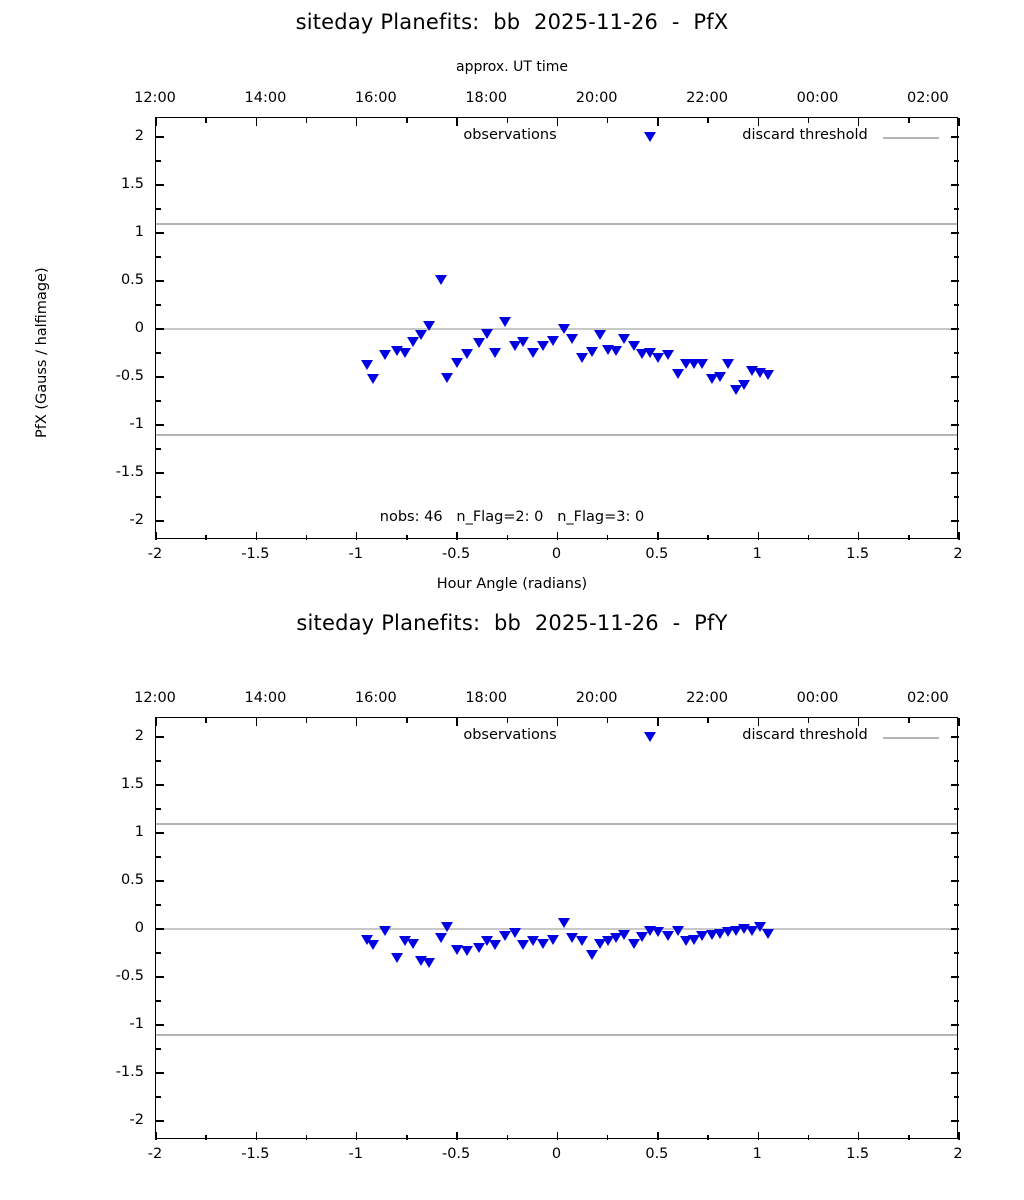 Image resolution: width=1024 pixels, height=1200 pixels. What do you see at coordinates (129, 975) in the screenshot?
I see `y-tick-label: -0.5` at bounding box center [129, 975].